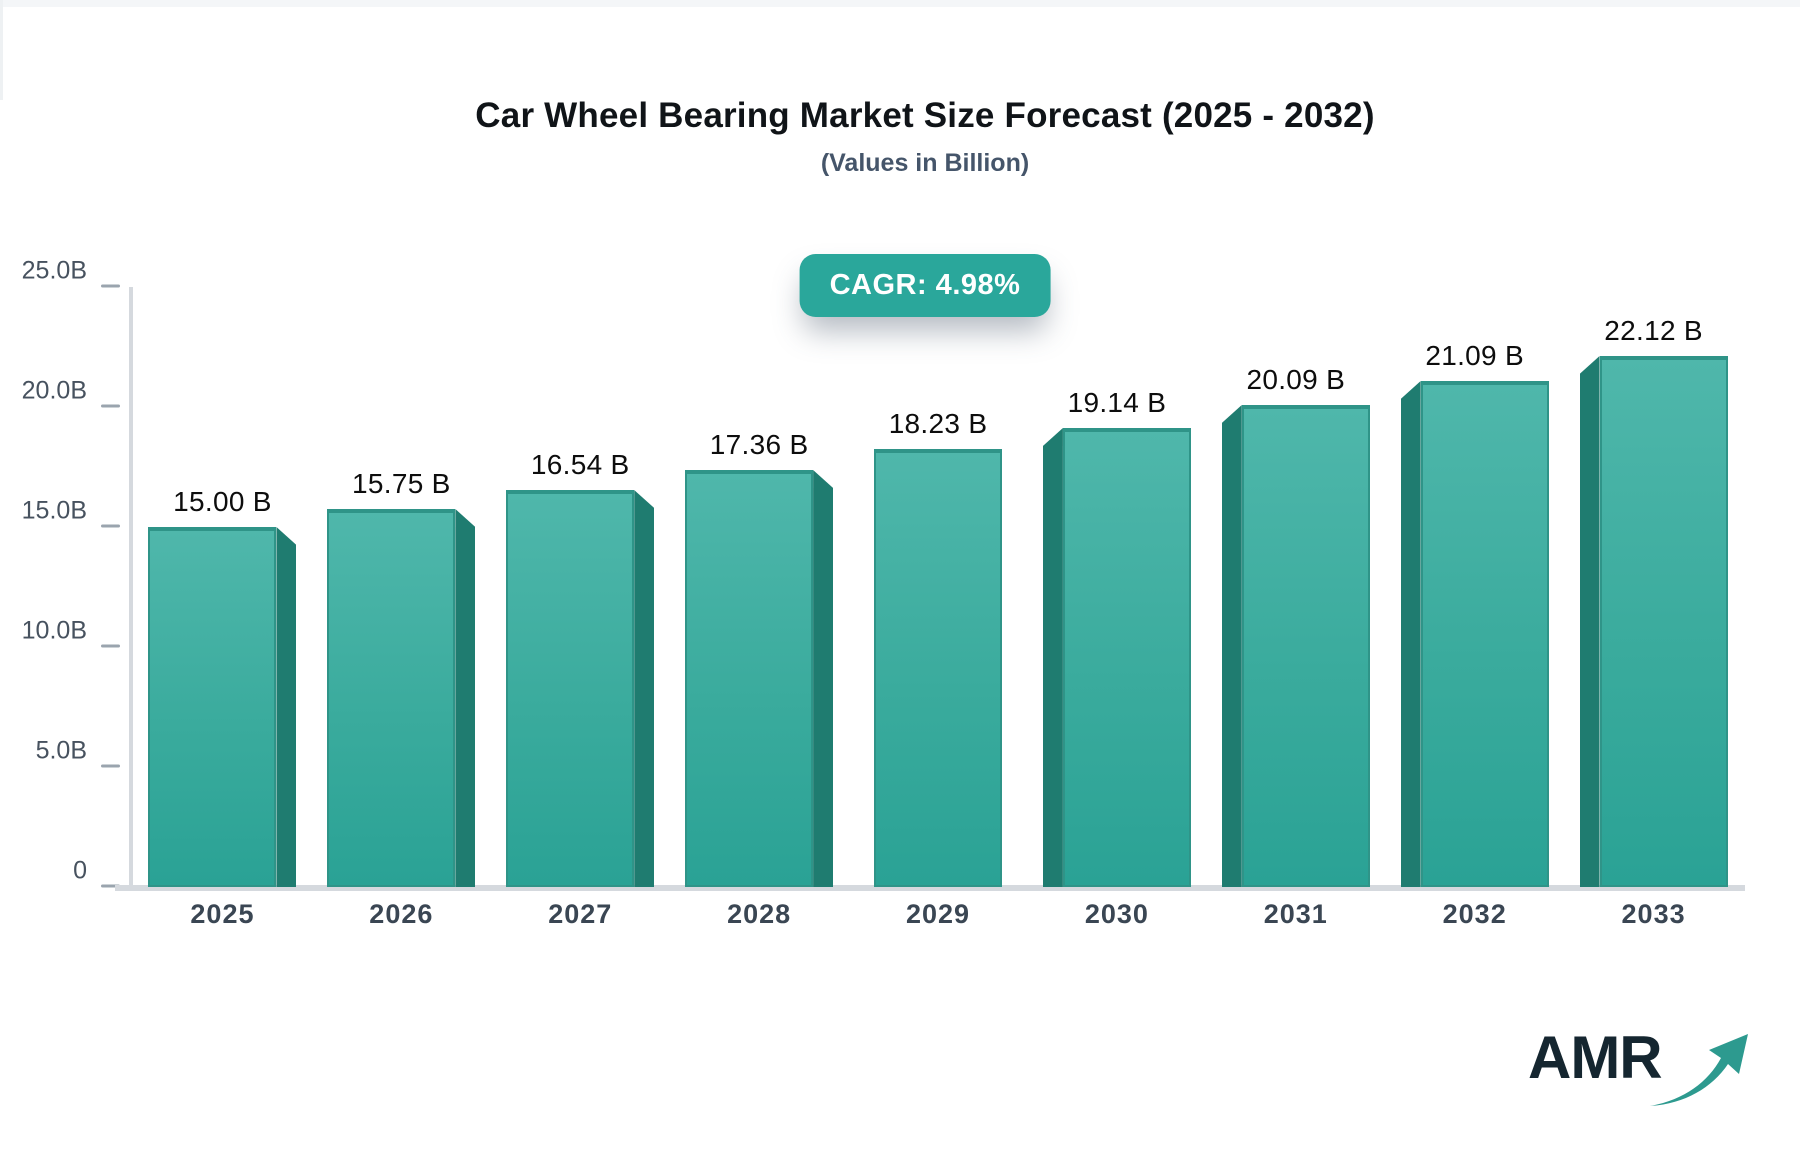 The height and width of the screenshot is (1156, 1800). I want to click on bar-slot-2026: 15.75 B, so click(401, 587).